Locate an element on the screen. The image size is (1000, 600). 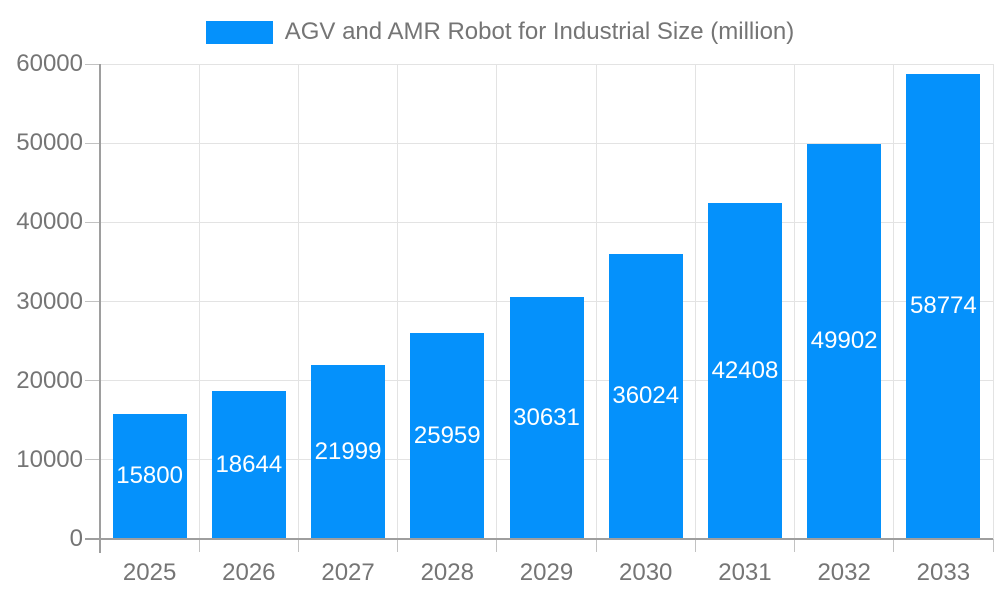
bar-value-label: 36024 is located at coordinates (646, 396).